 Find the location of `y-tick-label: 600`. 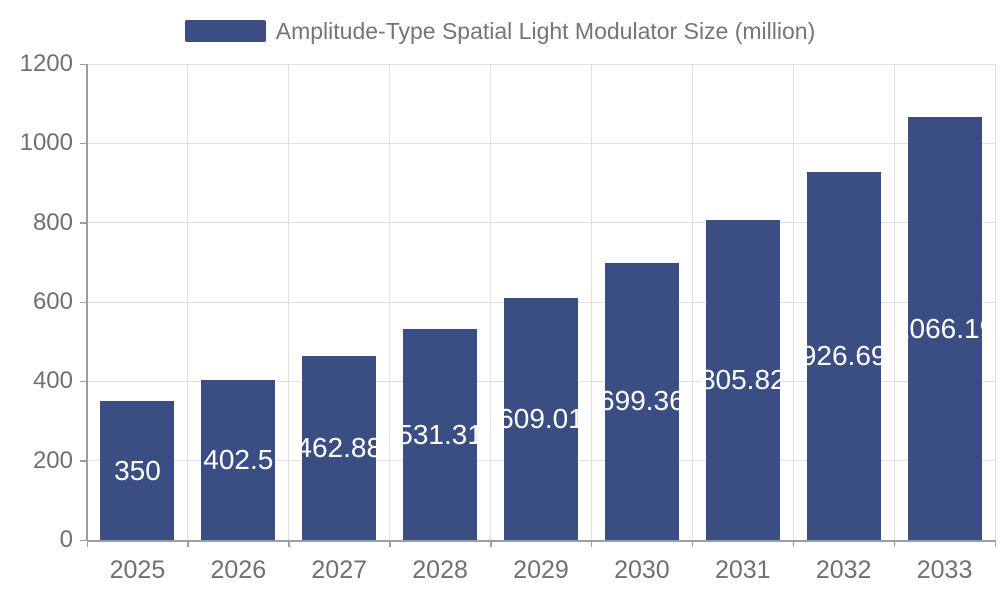

y-tick-label: 600 is located at coordinates (52, 301).